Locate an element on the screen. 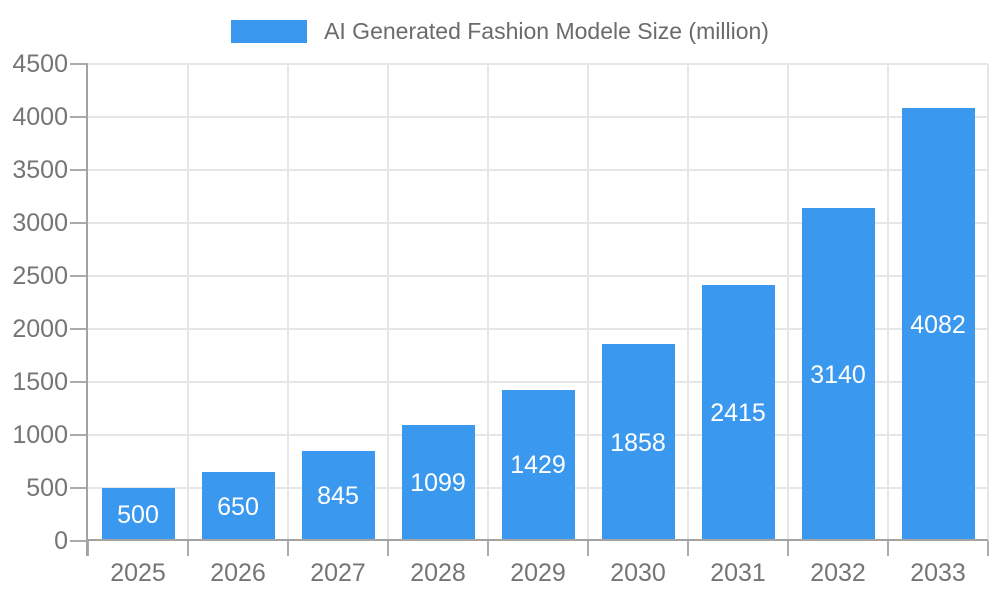  bar-value-label: 1858 is located at coordinates (638, 442).